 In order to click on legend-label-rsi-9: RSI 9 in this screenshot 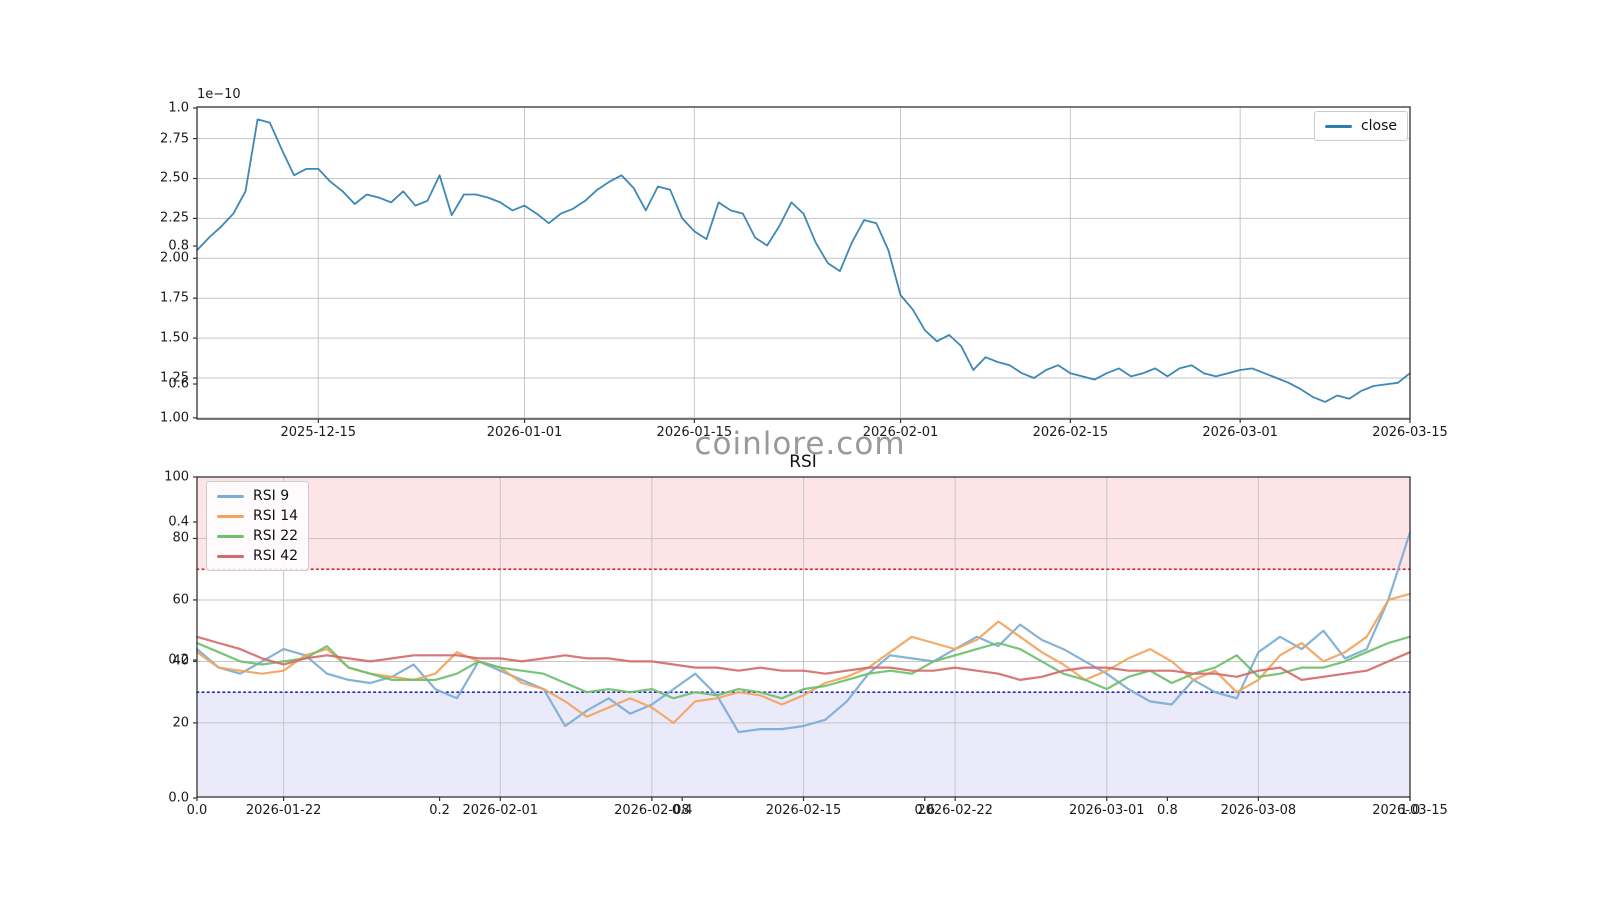, I will do `click(271, 496)`.